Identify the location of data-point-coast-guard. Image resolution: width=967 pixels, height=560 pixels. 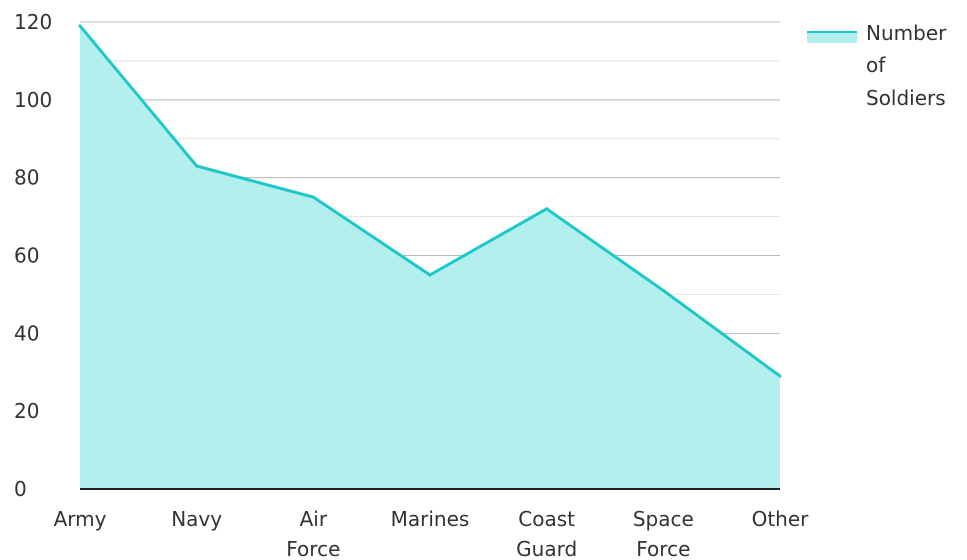
(547, 209).